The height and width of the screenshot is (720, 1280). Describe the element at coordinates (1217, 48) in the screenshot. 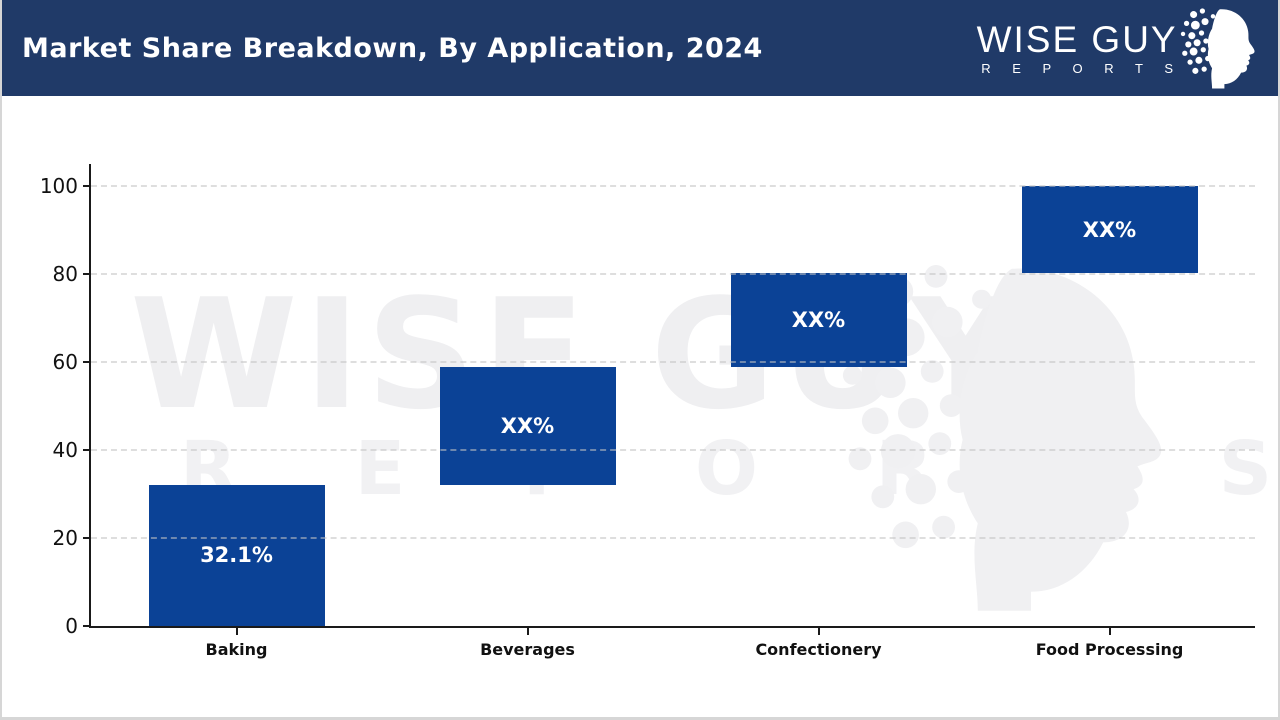

I see `face-profile-icon` at that location.